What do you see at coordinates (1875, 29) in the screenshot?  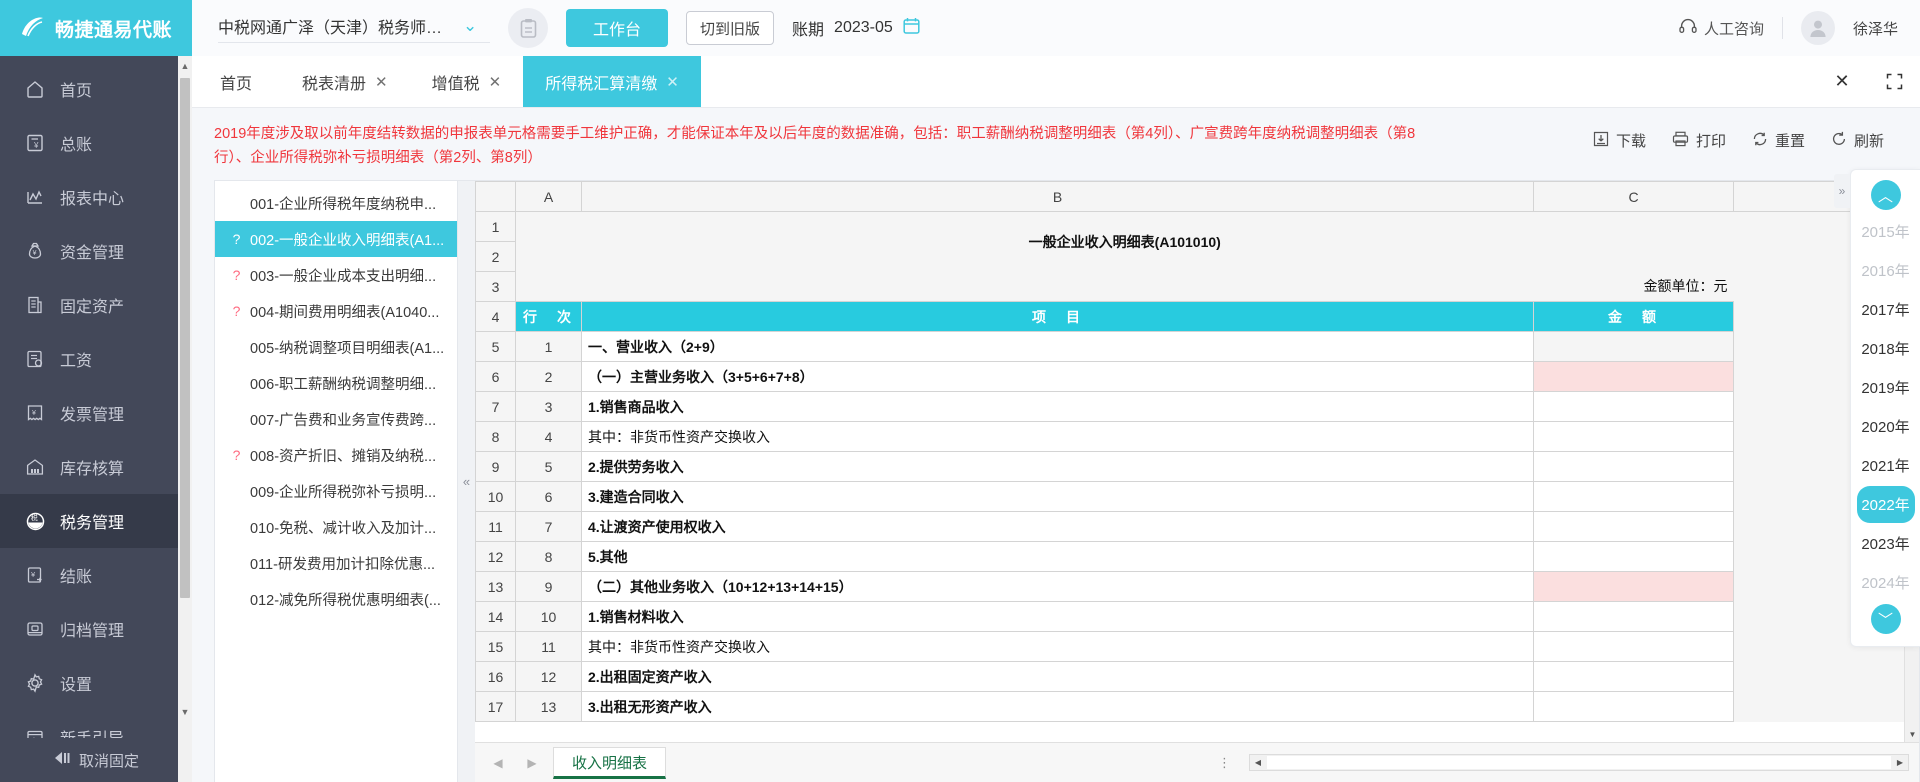 I see `user-name: 徐泽华` at bounding box center [1875, 29].